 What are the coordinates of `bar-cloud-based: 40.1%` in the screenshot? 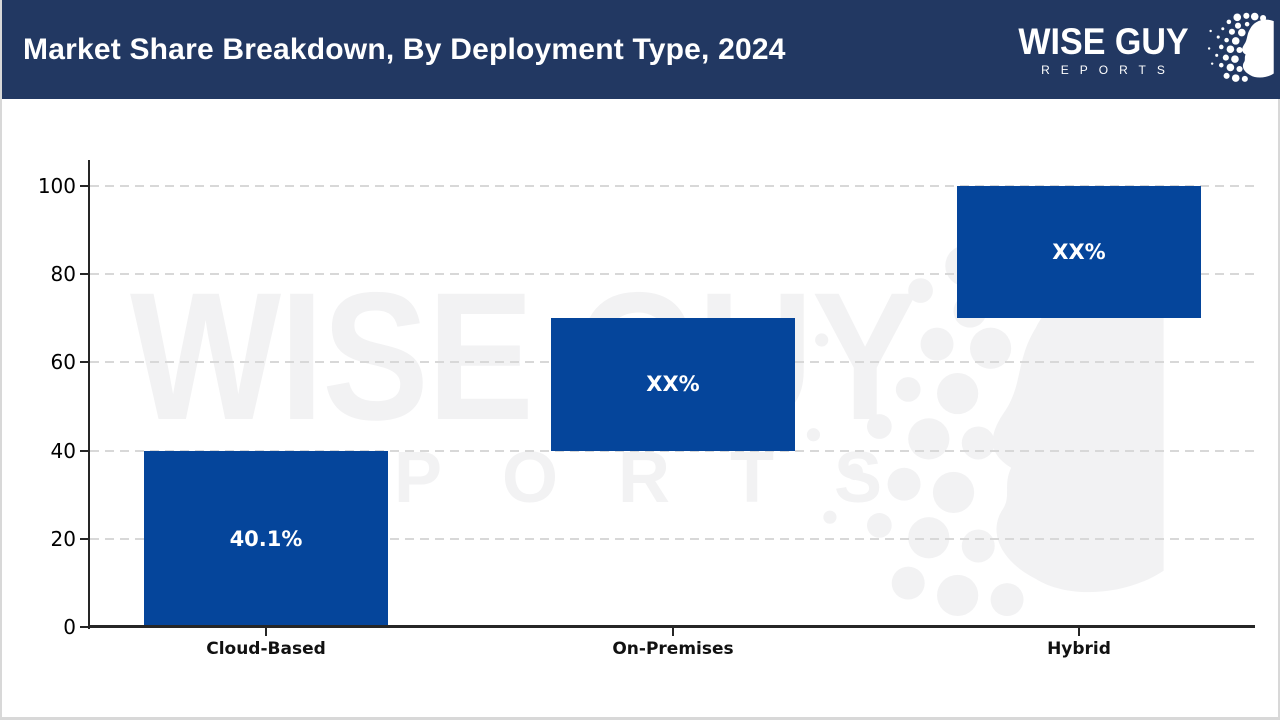 It's located at (266, 538).